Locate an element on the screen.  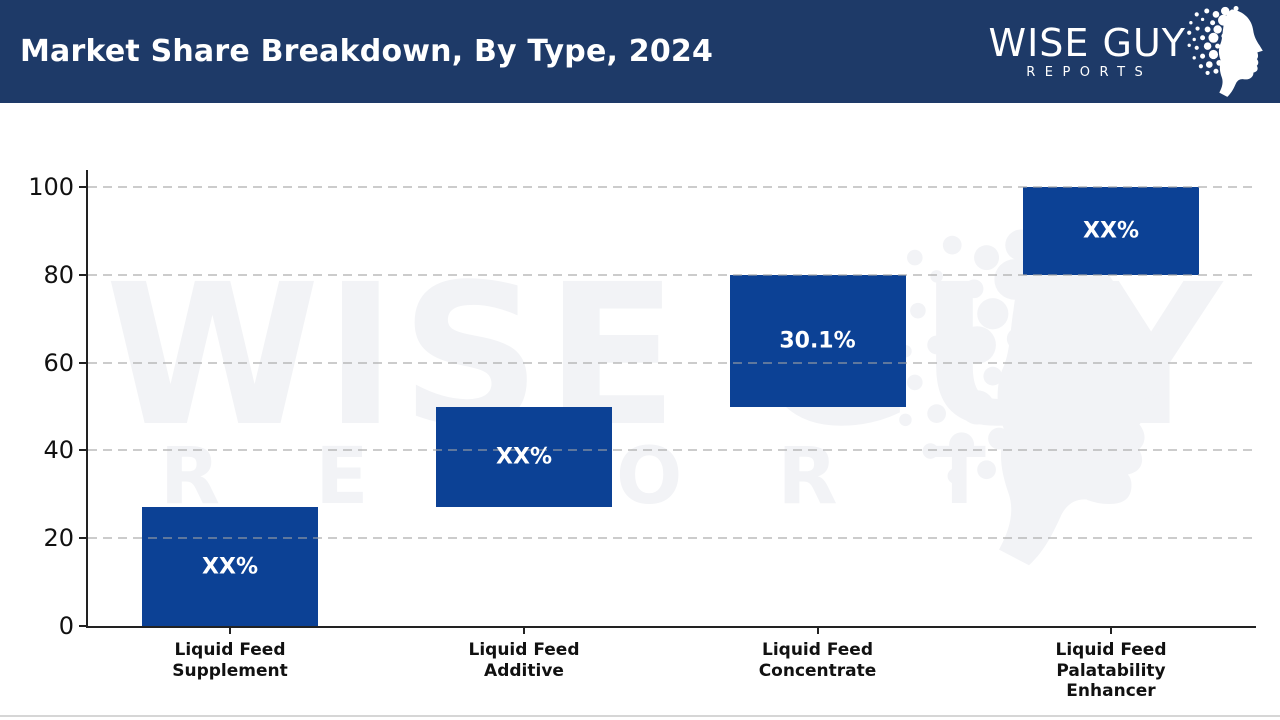
x-axis-label-line: Supplement is located at coordinates (230, 670).